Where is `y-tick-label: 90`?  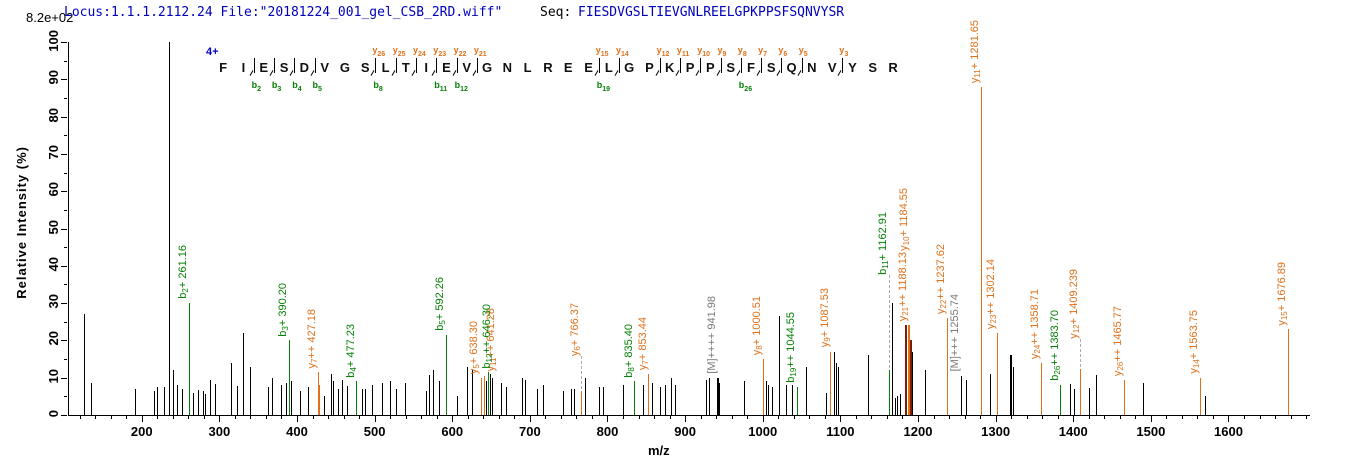 y-tick-label: 90 is located at coordinates (53, 77).